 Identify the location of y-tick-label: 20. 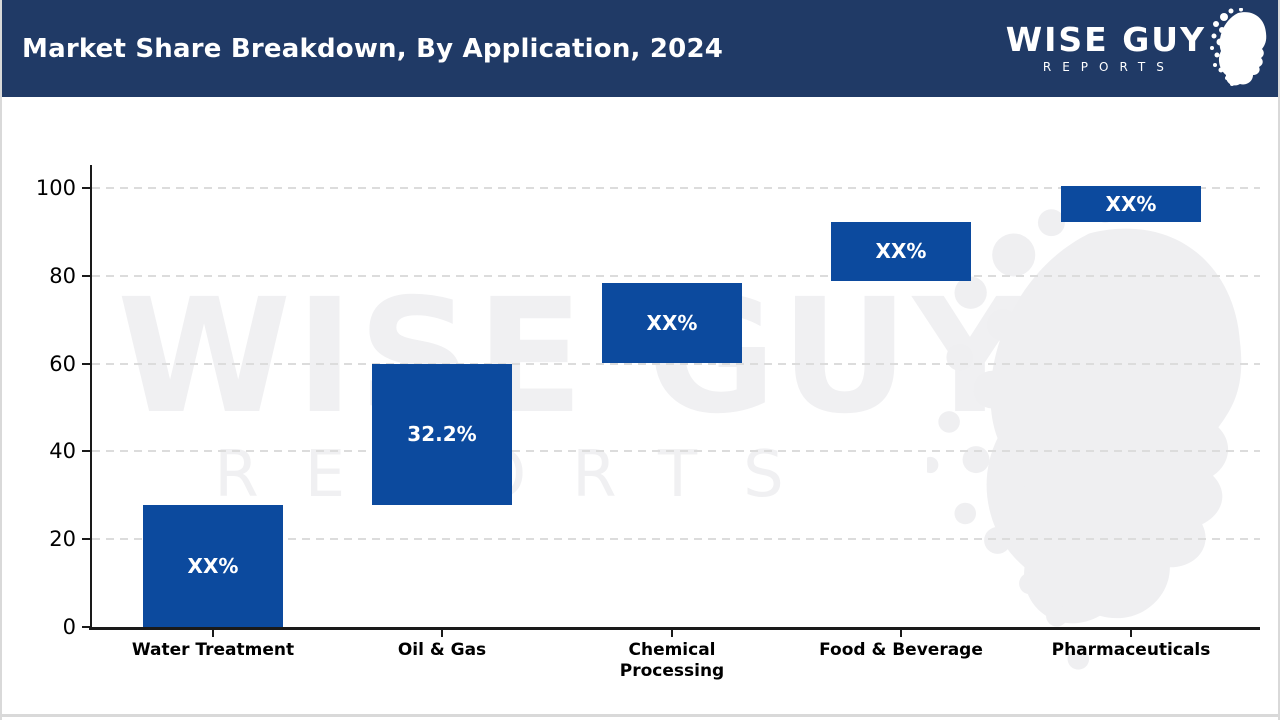
(62, 539).